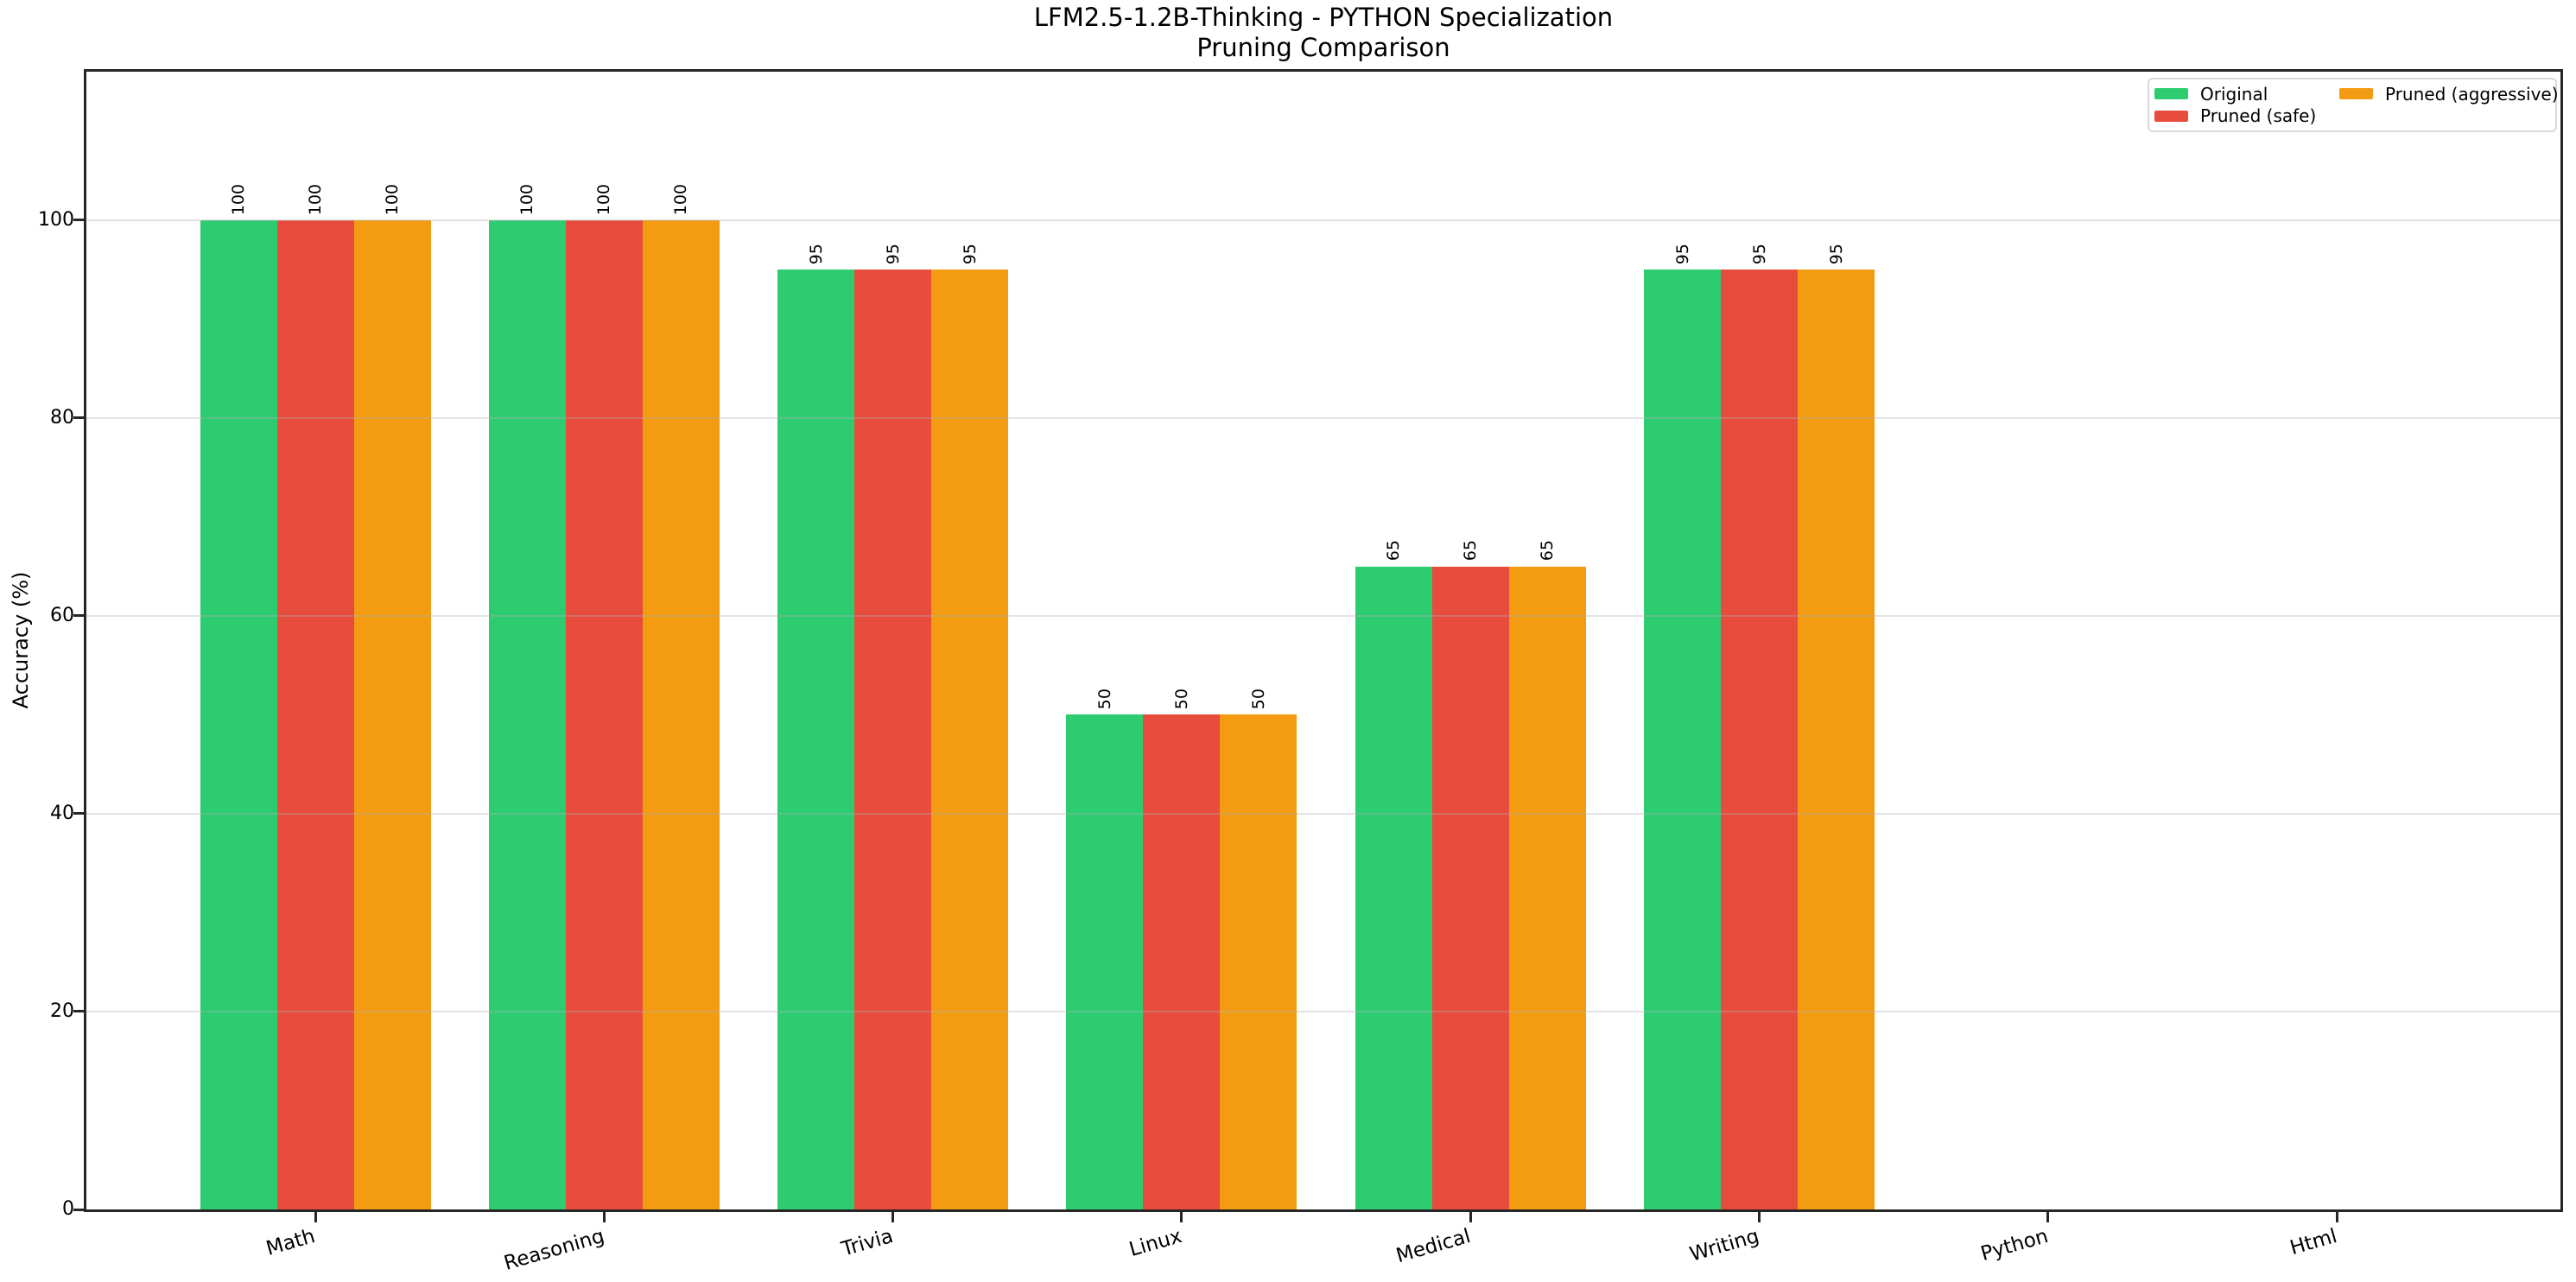 Image resolution: width=2576 pixels, height=1282 pixels. I want to click on legend-item-pruned-safe: Pruned (safe), so click(2246, 116).